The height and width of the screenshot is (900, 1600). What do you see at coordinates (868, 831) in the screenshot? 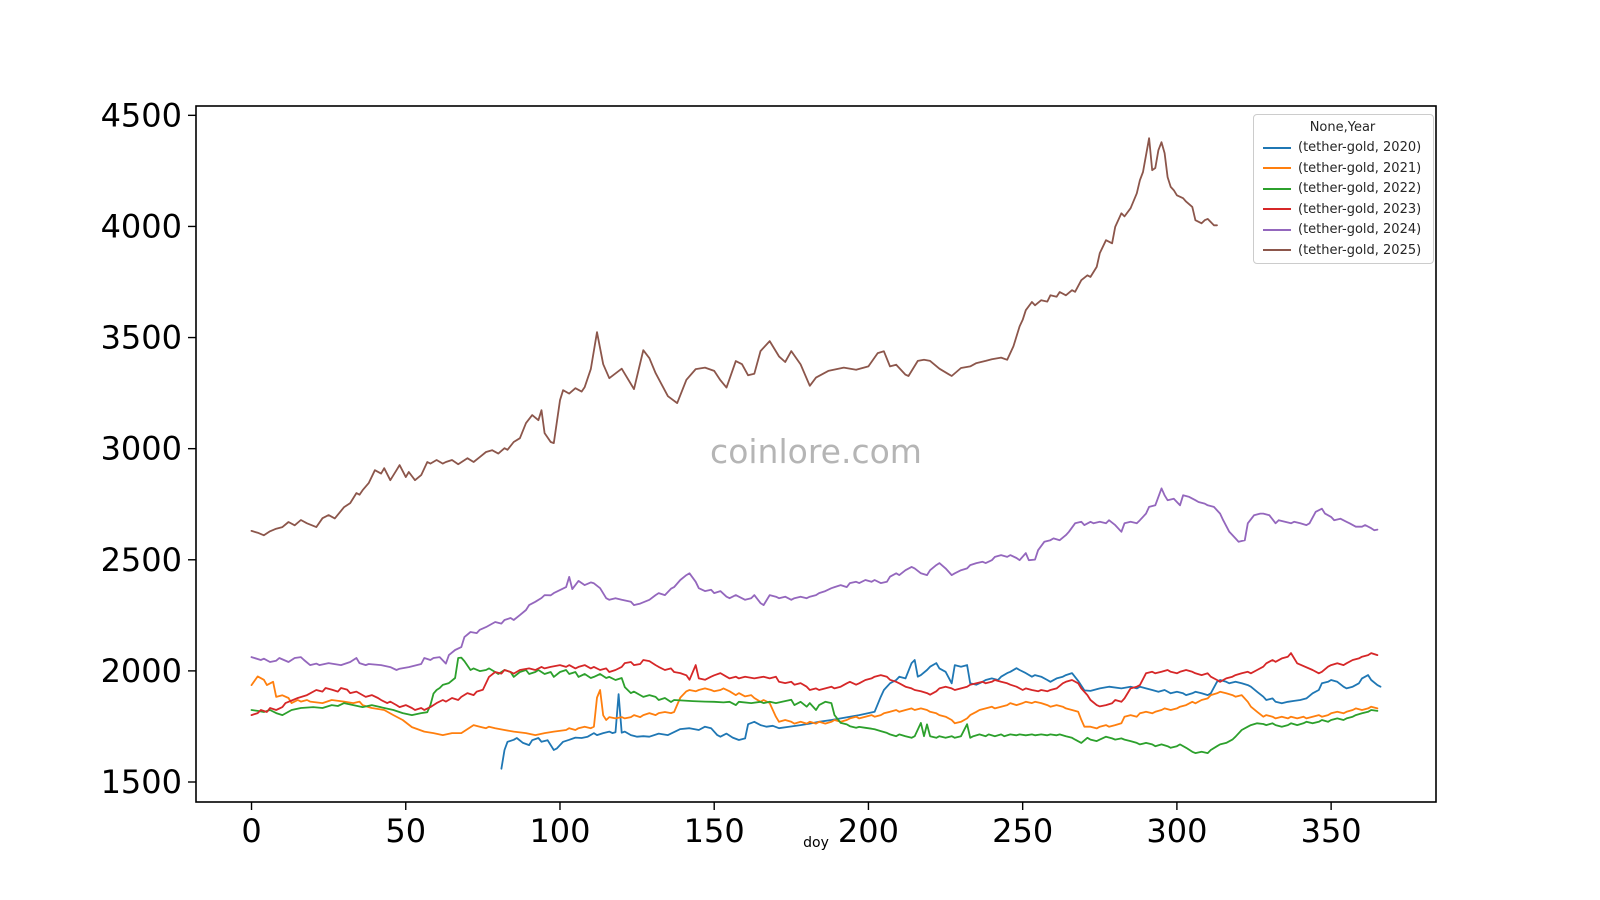
I see `x-tick-label: 200` at bounding box center [868, 831].